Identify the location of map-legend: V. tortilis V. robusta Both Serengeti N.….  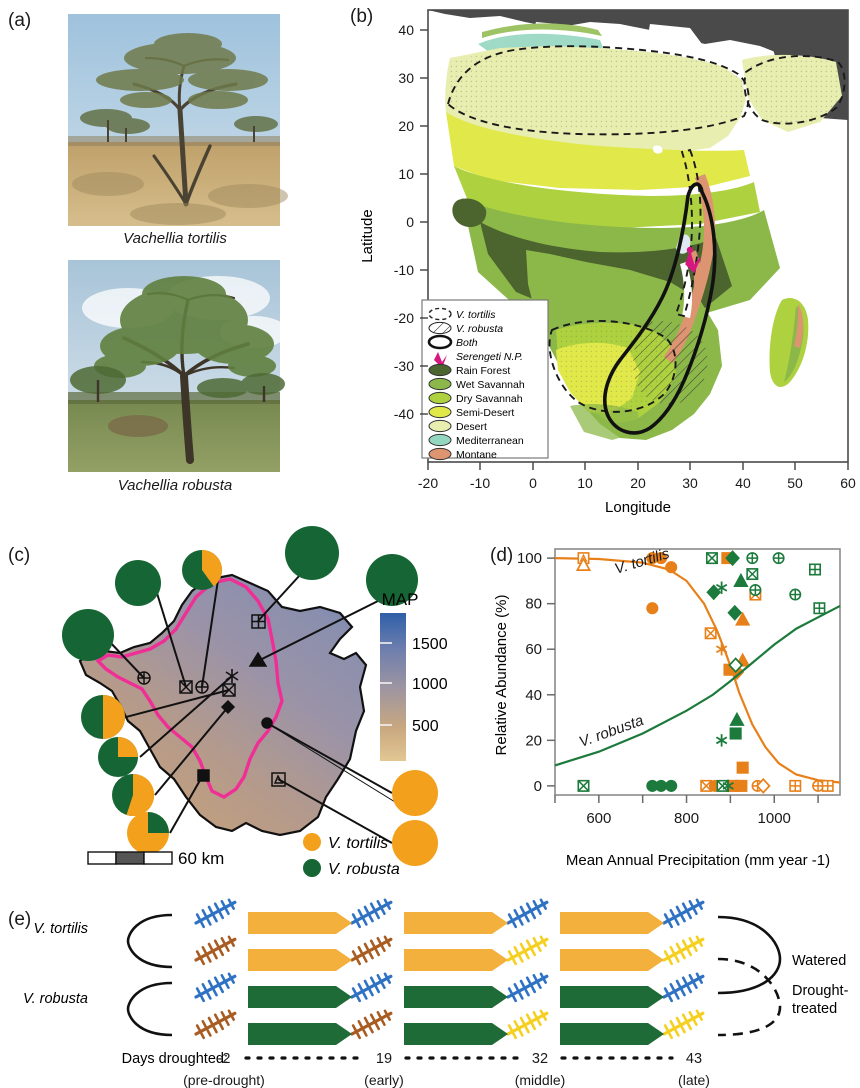
(485, 380).